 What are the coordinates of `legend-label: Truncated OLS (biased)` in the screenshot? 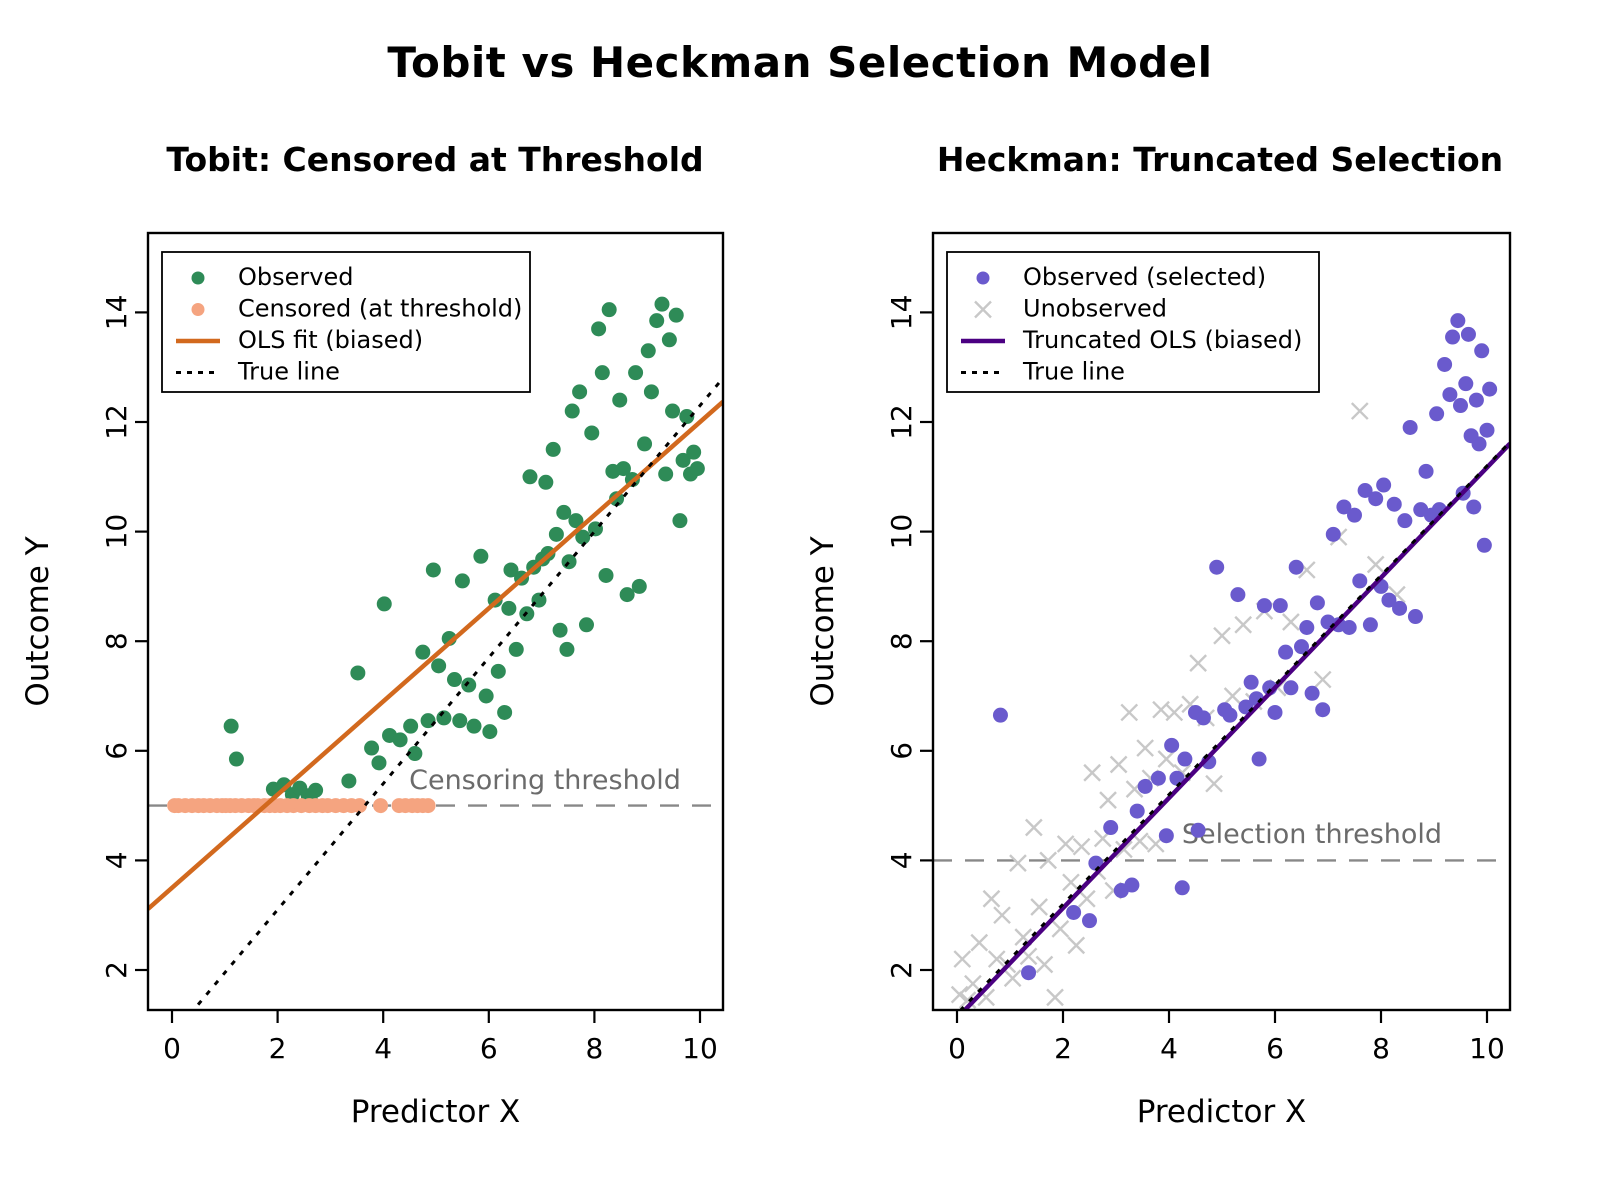 It's located at (1162, 340).